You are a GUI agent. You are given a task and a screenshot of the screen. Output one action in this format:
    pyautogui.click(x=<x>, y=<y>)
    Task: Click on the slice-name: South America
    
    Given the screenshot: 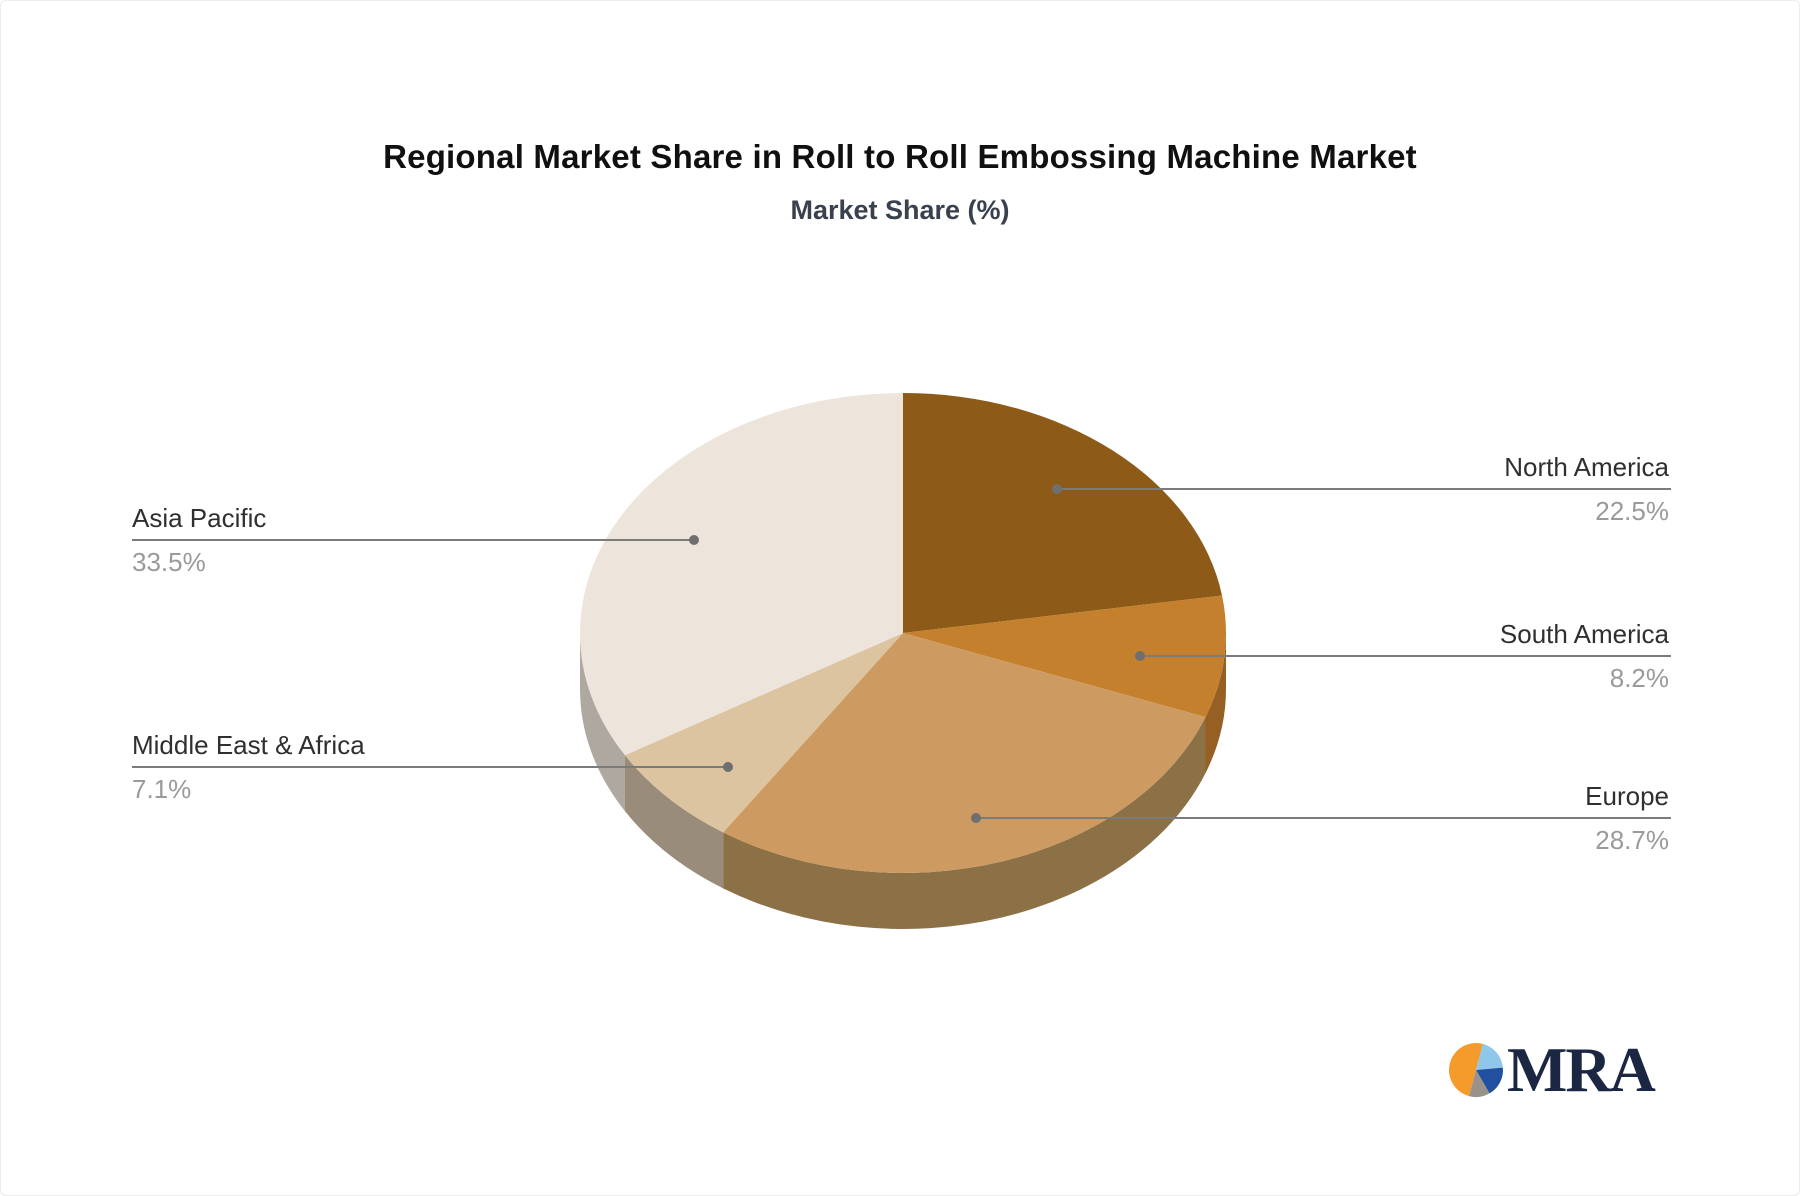 What is the action you would take?
    pyautogui.click(x=1584, y=634)
    